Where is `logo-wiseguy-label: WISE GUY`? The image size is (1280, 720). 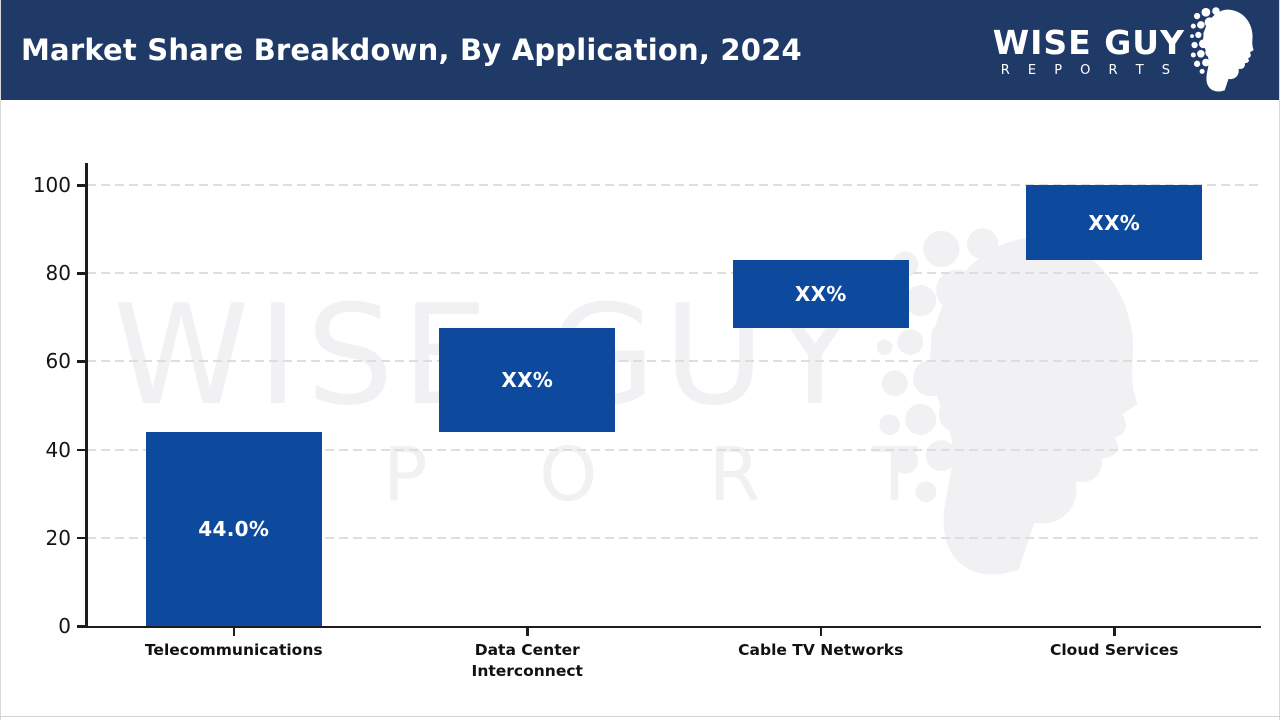
logo-wiseguy-label: WISE GUY is located at coordinates (1088, 43).